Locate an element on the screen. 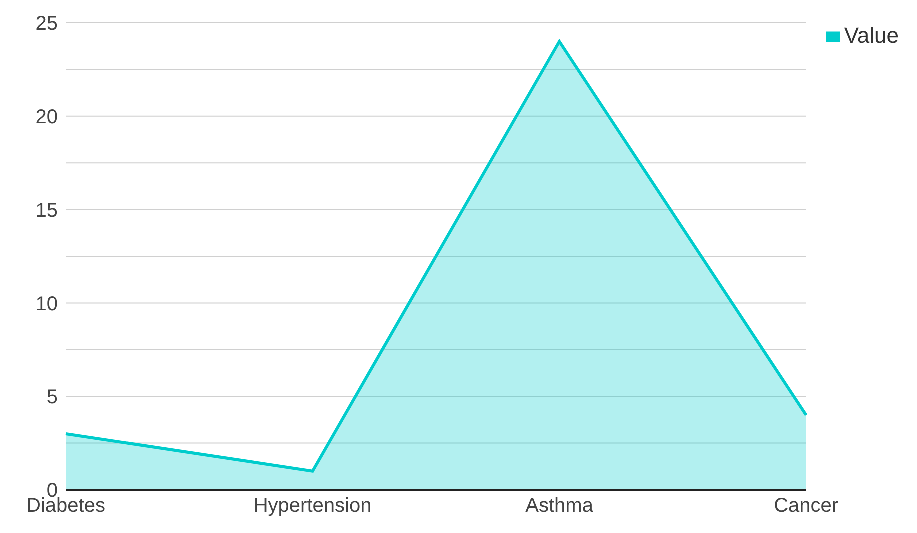  y-tick-label: 25 is located at coordinates (47, 24).